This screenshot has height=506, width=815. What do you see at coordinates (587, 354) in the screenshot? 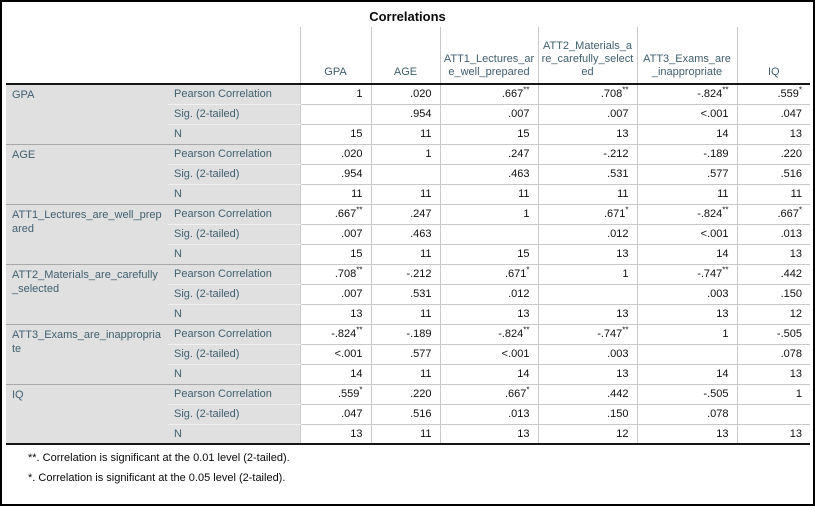
I see `value-cell: .003` at bounding box center [587, 354].